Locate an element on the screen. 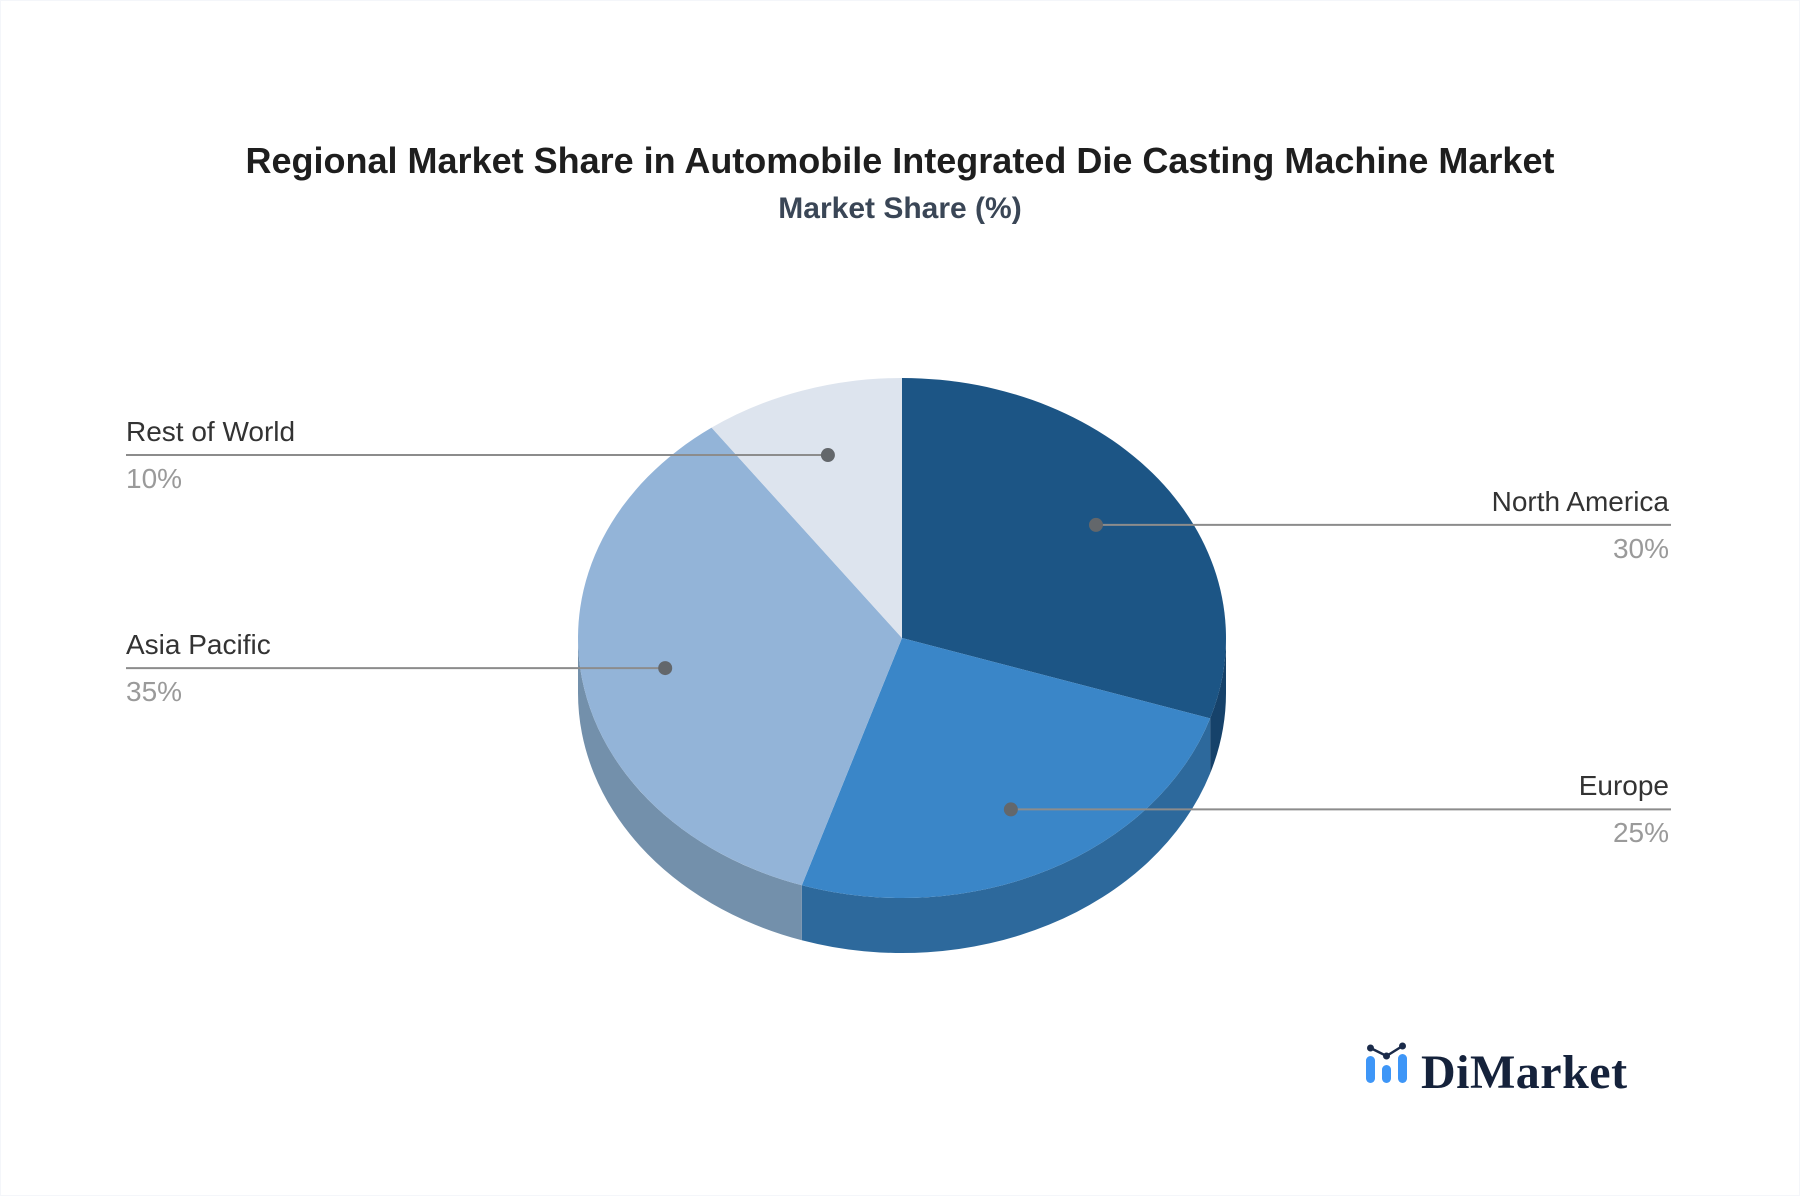 The width and height of the screenshot is (1800, 1197). slice-label-asia-pacific: Asia Pacific is located at coordinates (198, 645).